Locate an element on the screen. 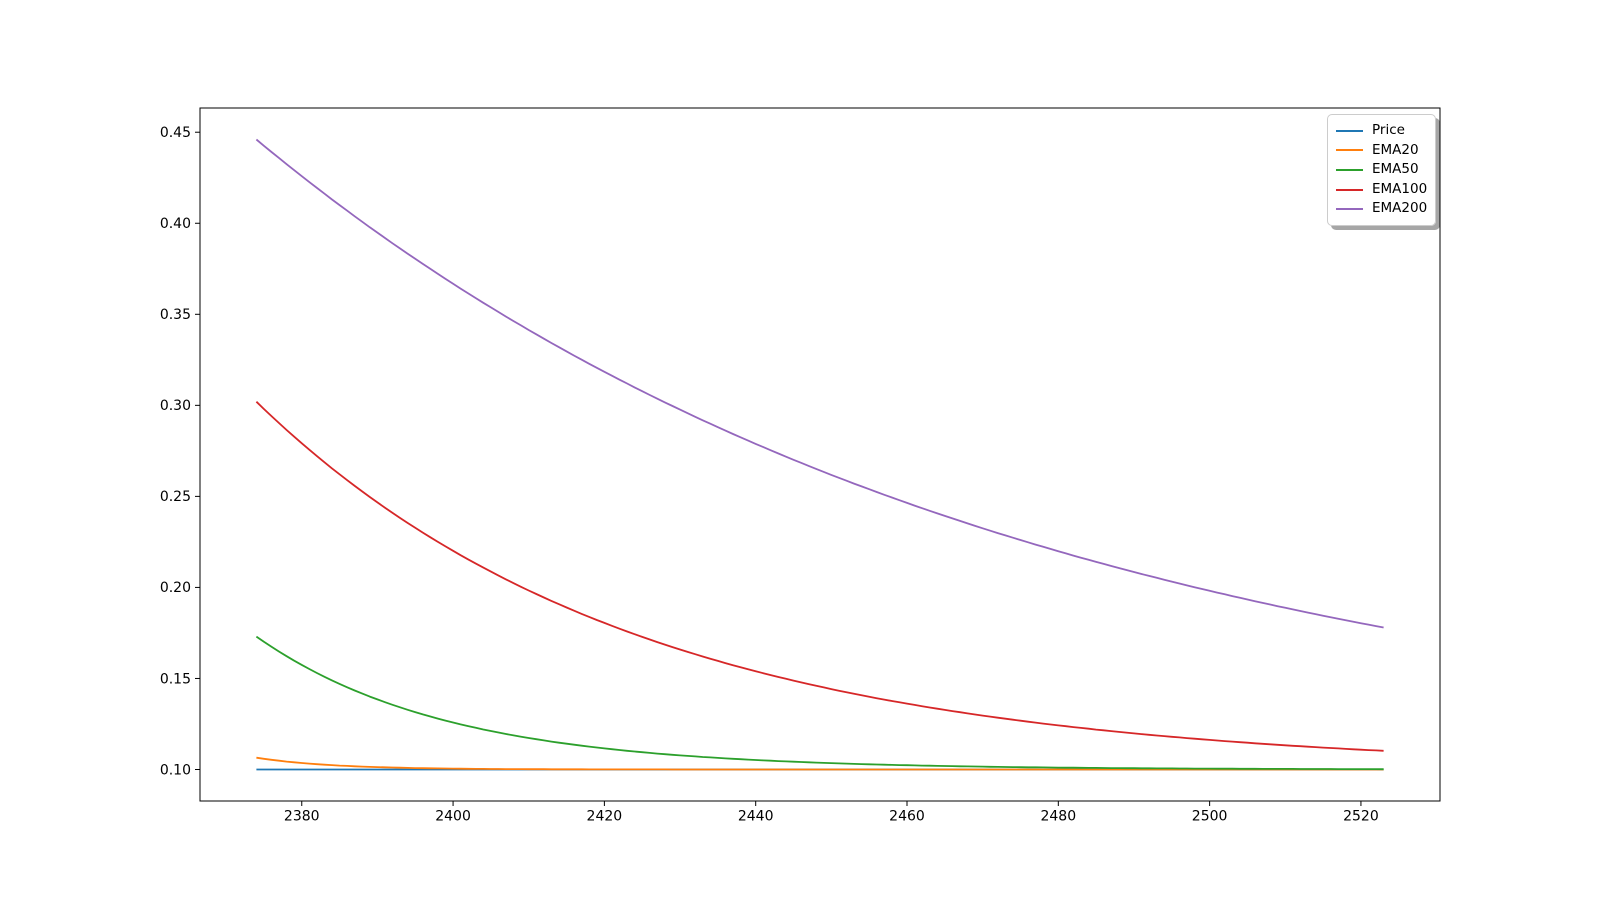  x-tick-label-2480: 2480 is located at coordinates (1058, 817).